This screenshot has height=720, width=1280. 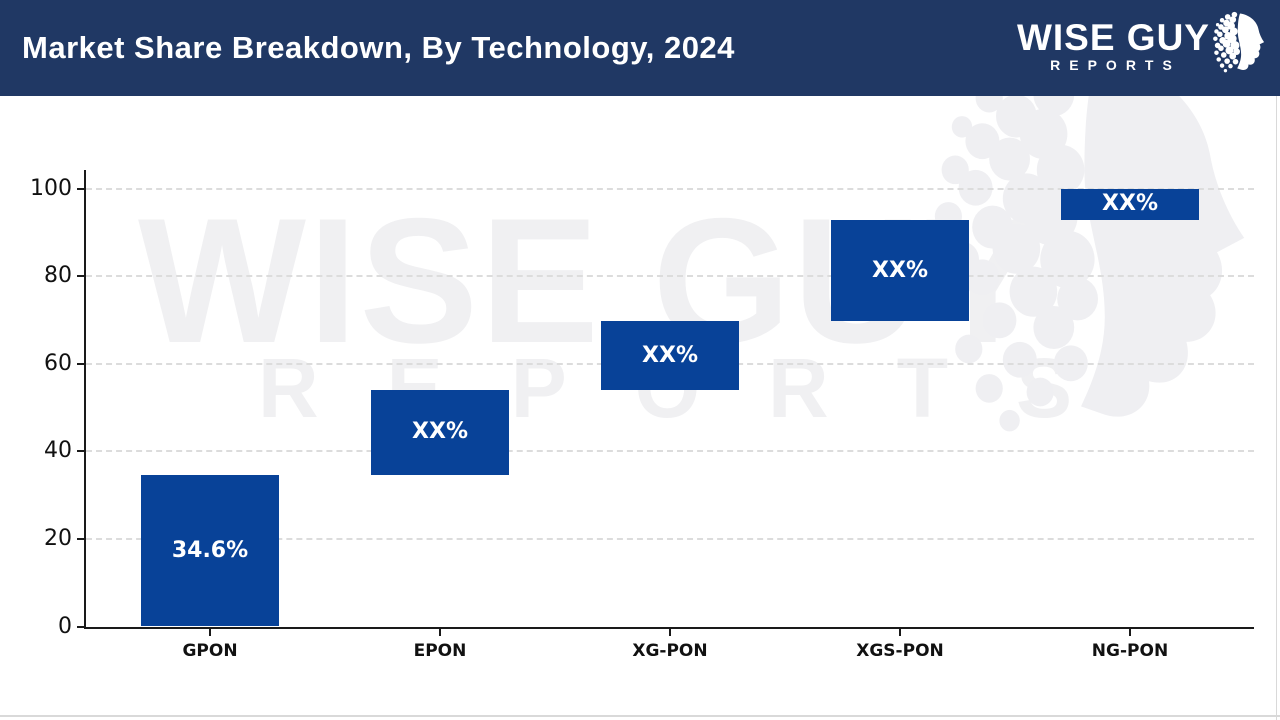 I want to click on logo-text: WISE GUY REPORTS, so click(x=1113, y=45).